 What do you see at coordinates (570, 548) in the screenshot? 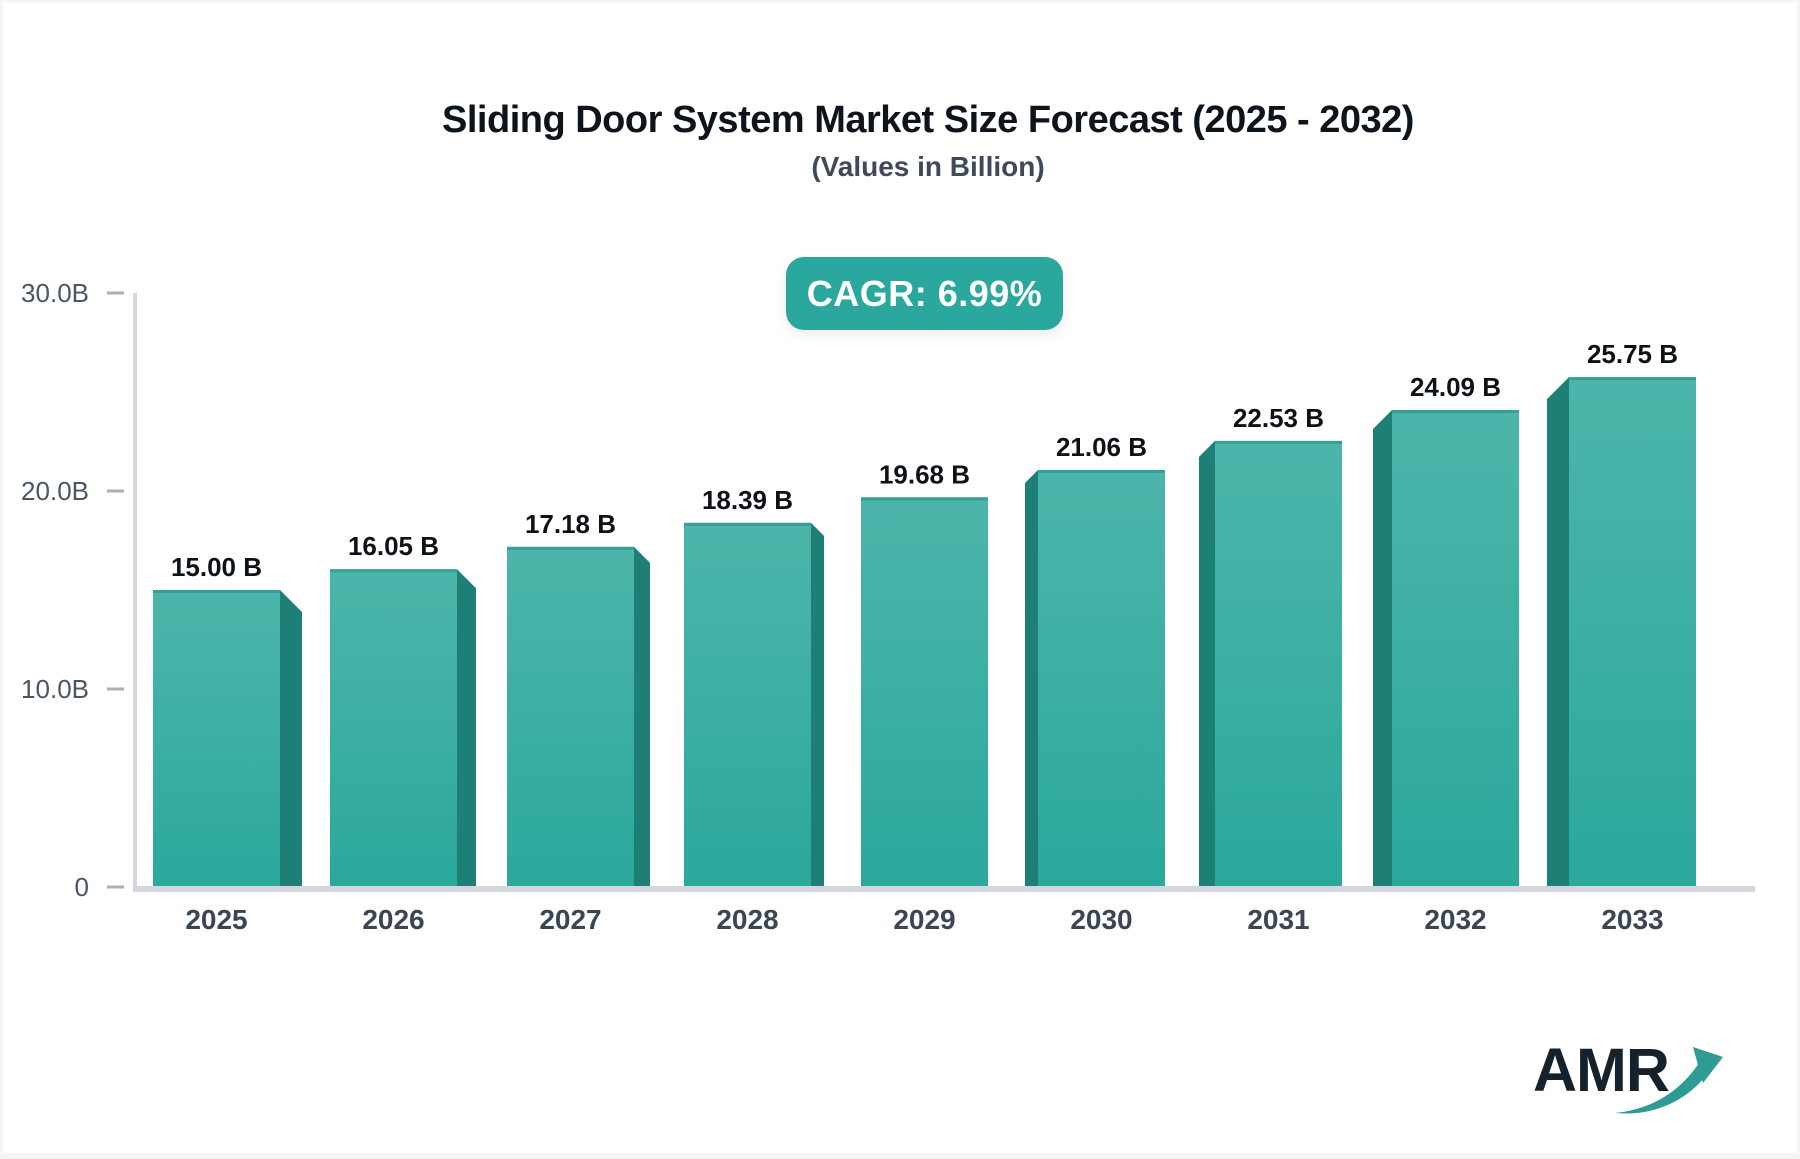
I see `bar-top-edge-2027` at bounding box center [570, 548].